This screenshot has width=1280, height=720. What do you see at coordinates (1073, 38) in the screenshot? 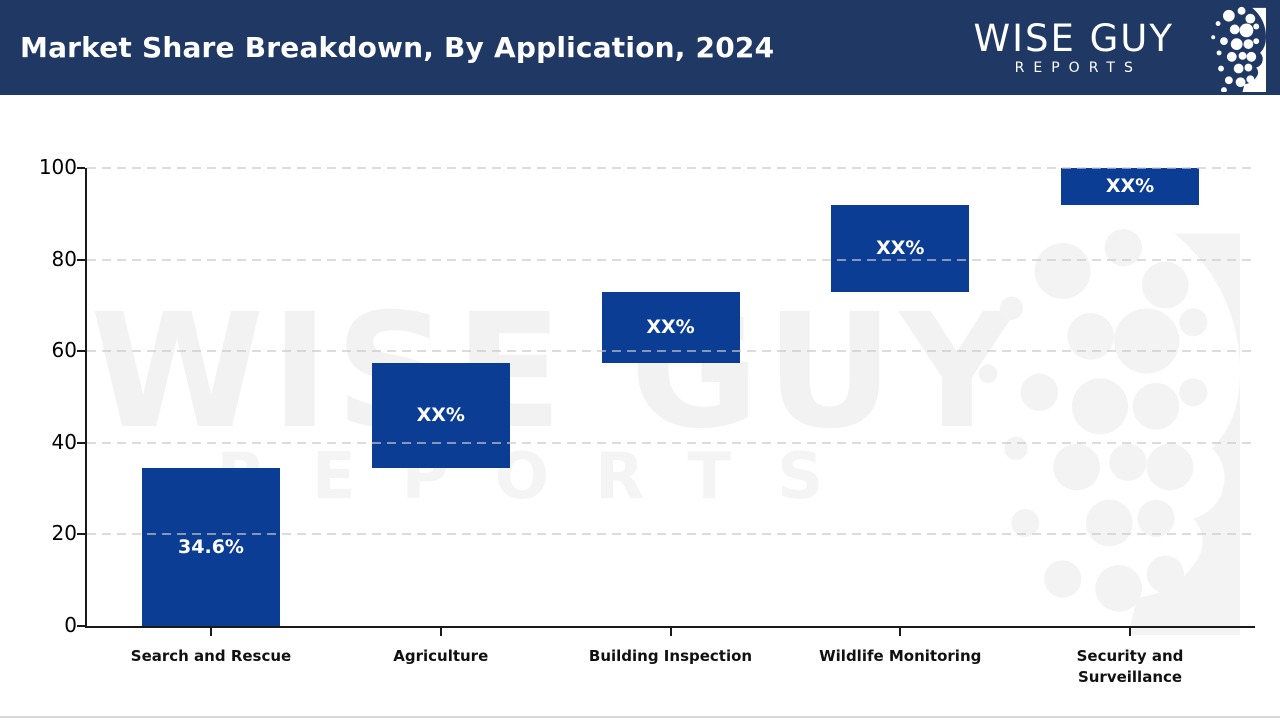
I see `brand-name: WISE GUY` at bounding box center [1073, 38].